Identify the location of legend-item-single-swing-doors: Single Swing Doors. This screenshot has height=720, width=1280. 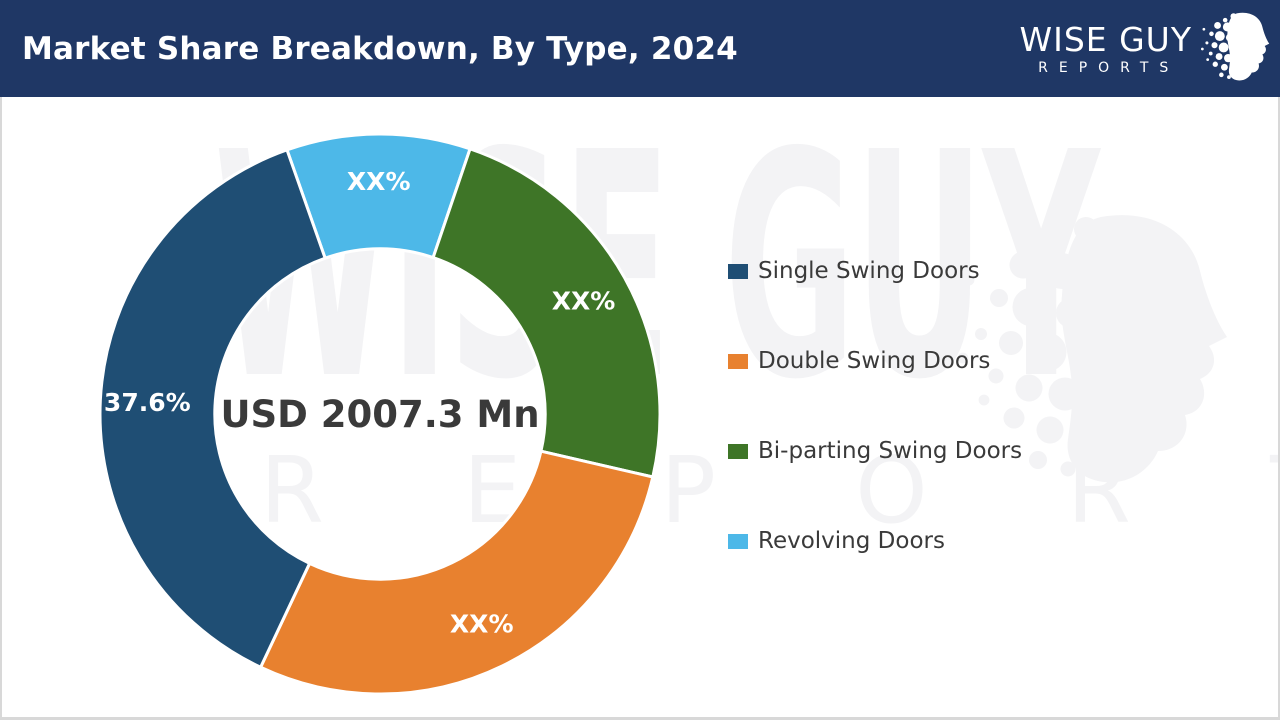
(875, 271).